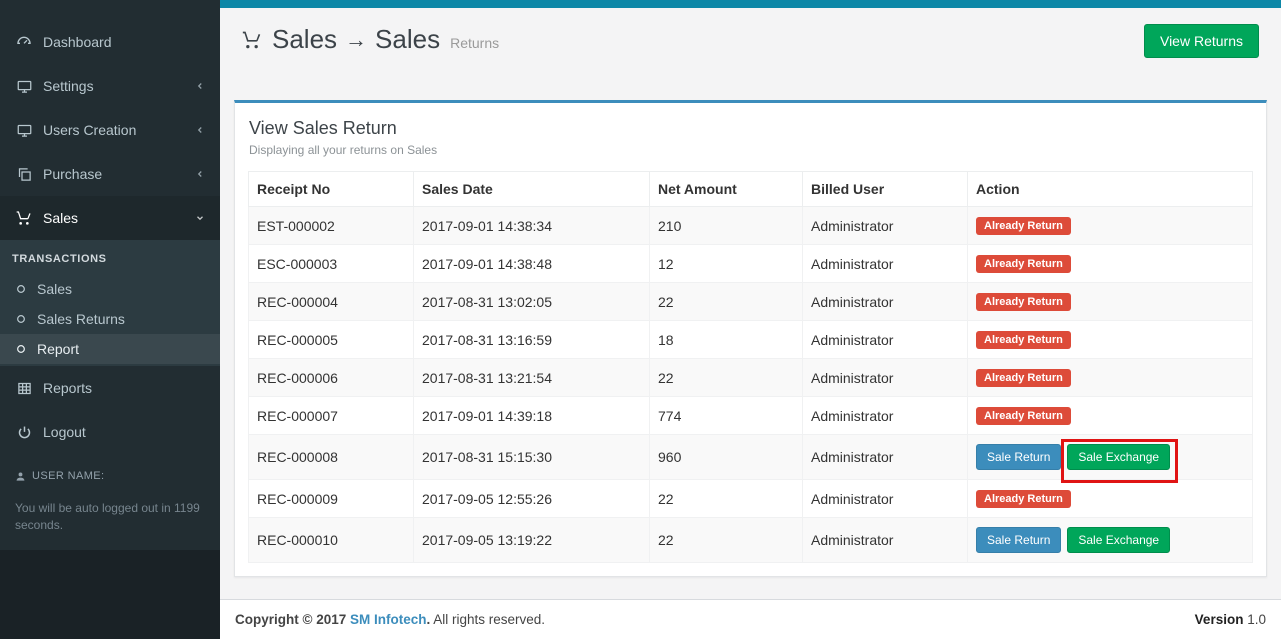 This screenshot has height=639, width=1281. I want to click on dashboard-icon, so click(24, 42).